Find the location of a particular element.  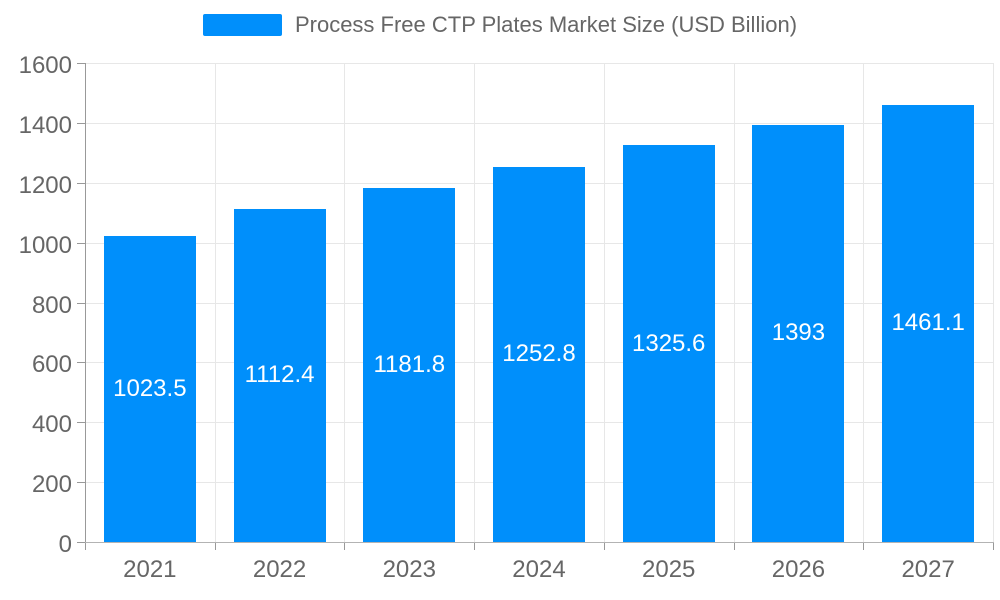

bar-value-label: 1112.4 is located at coordinates (279, 375).